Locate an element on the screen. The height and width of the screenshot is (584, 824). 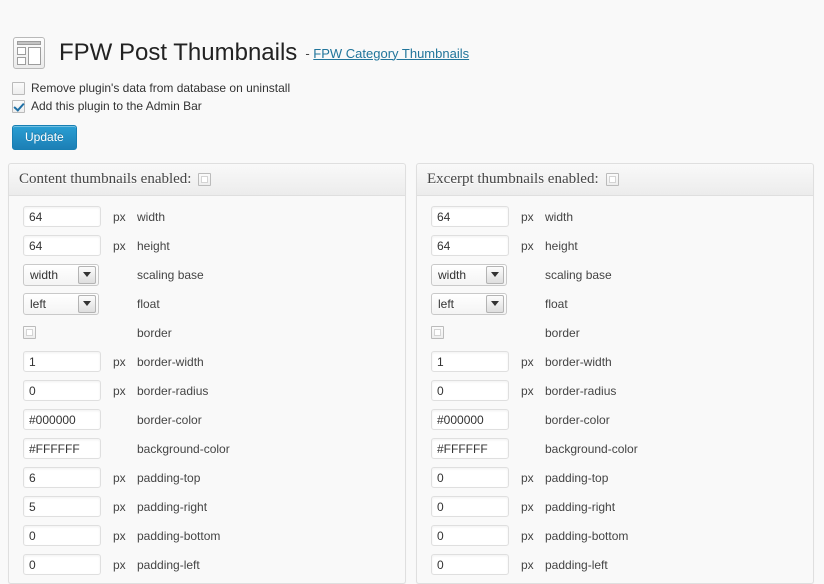
icon-block-bottom is located at coordinates (21, 61).